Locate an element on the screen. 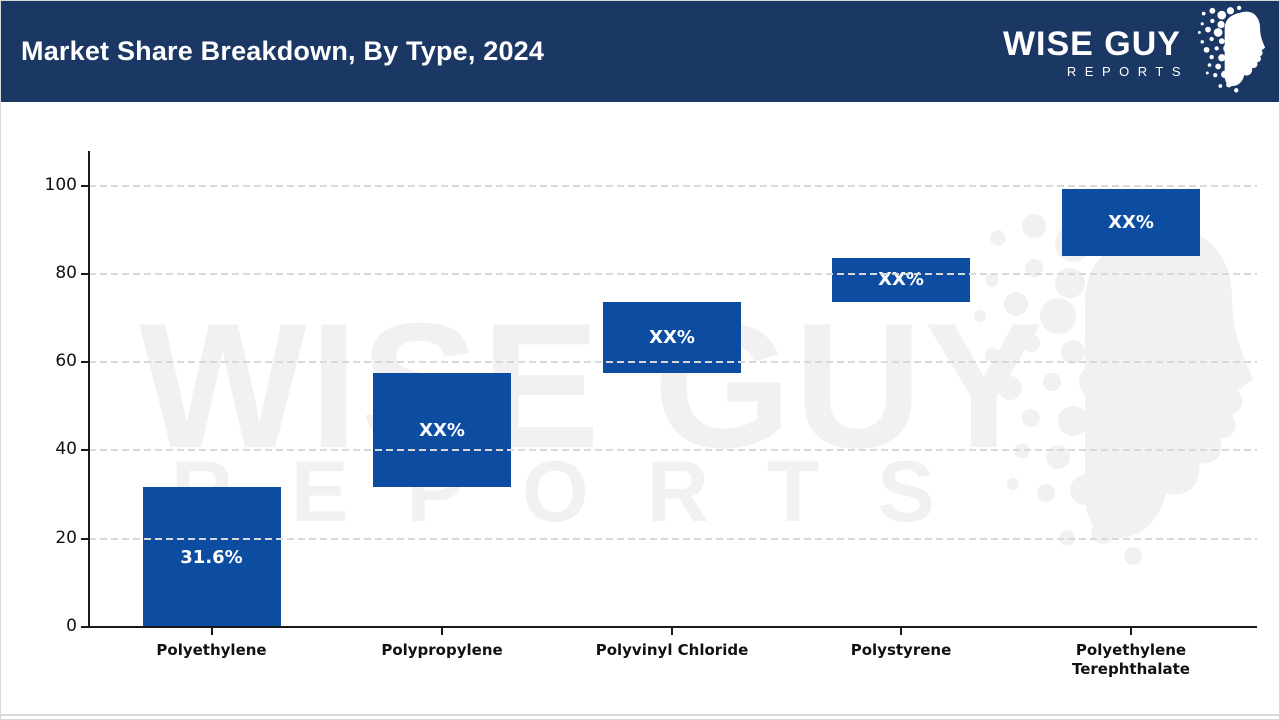 This screenshot has height=720, width=1280. y-axis-tick-label: 0 is located at coordinates (71, 626).